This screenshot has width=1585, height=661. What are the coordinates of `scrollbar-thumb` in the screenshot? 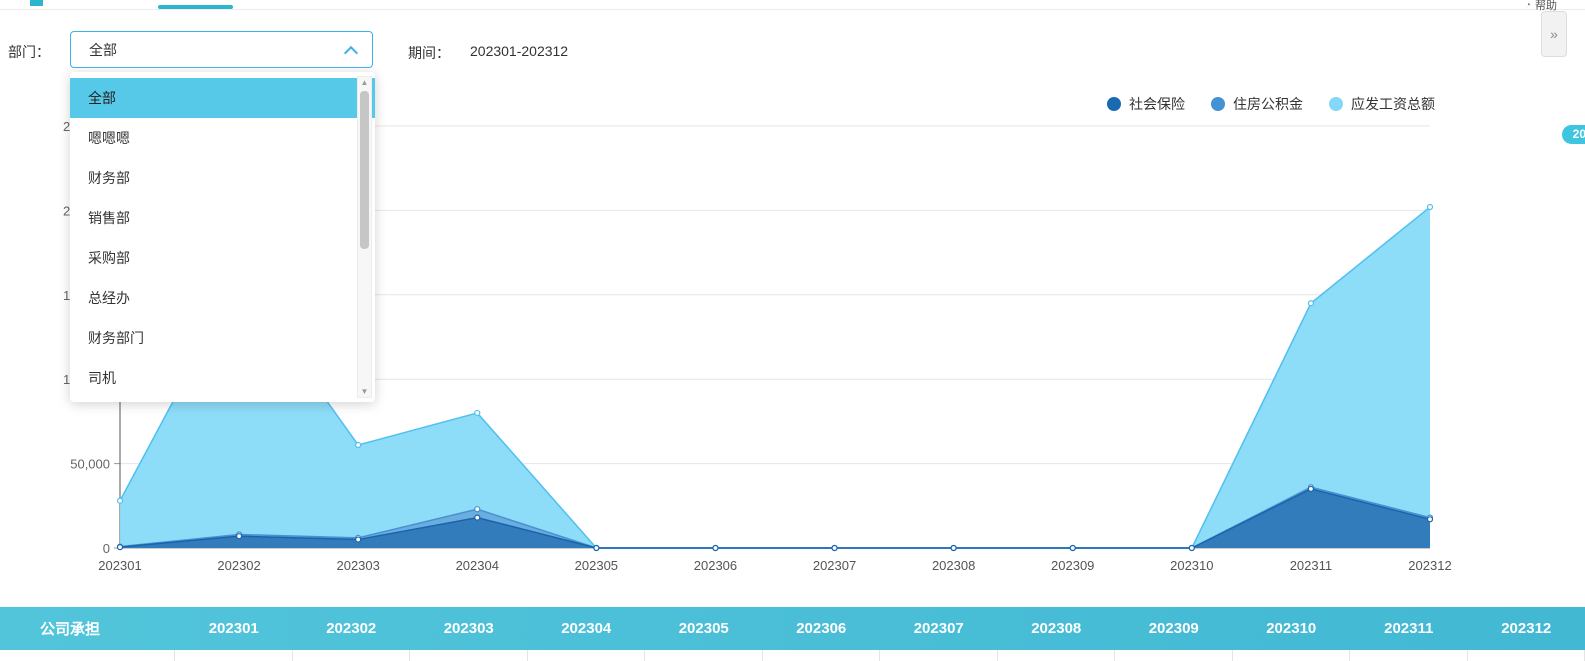 It's located at (364, 170).